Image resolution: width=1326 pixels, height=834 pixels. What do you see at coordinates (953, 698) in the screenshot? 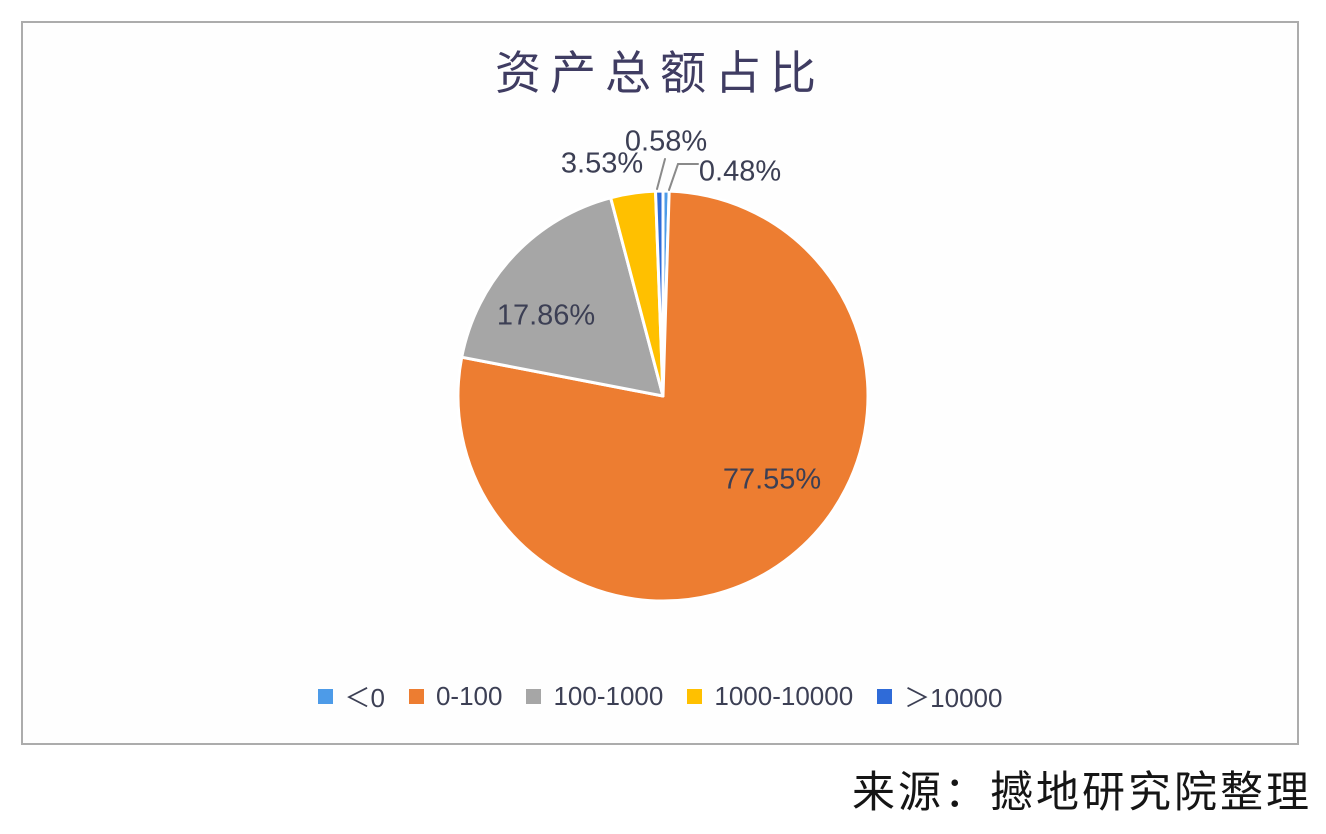
I see `legend-label: ＞10000` at bounding box center [953, 698].